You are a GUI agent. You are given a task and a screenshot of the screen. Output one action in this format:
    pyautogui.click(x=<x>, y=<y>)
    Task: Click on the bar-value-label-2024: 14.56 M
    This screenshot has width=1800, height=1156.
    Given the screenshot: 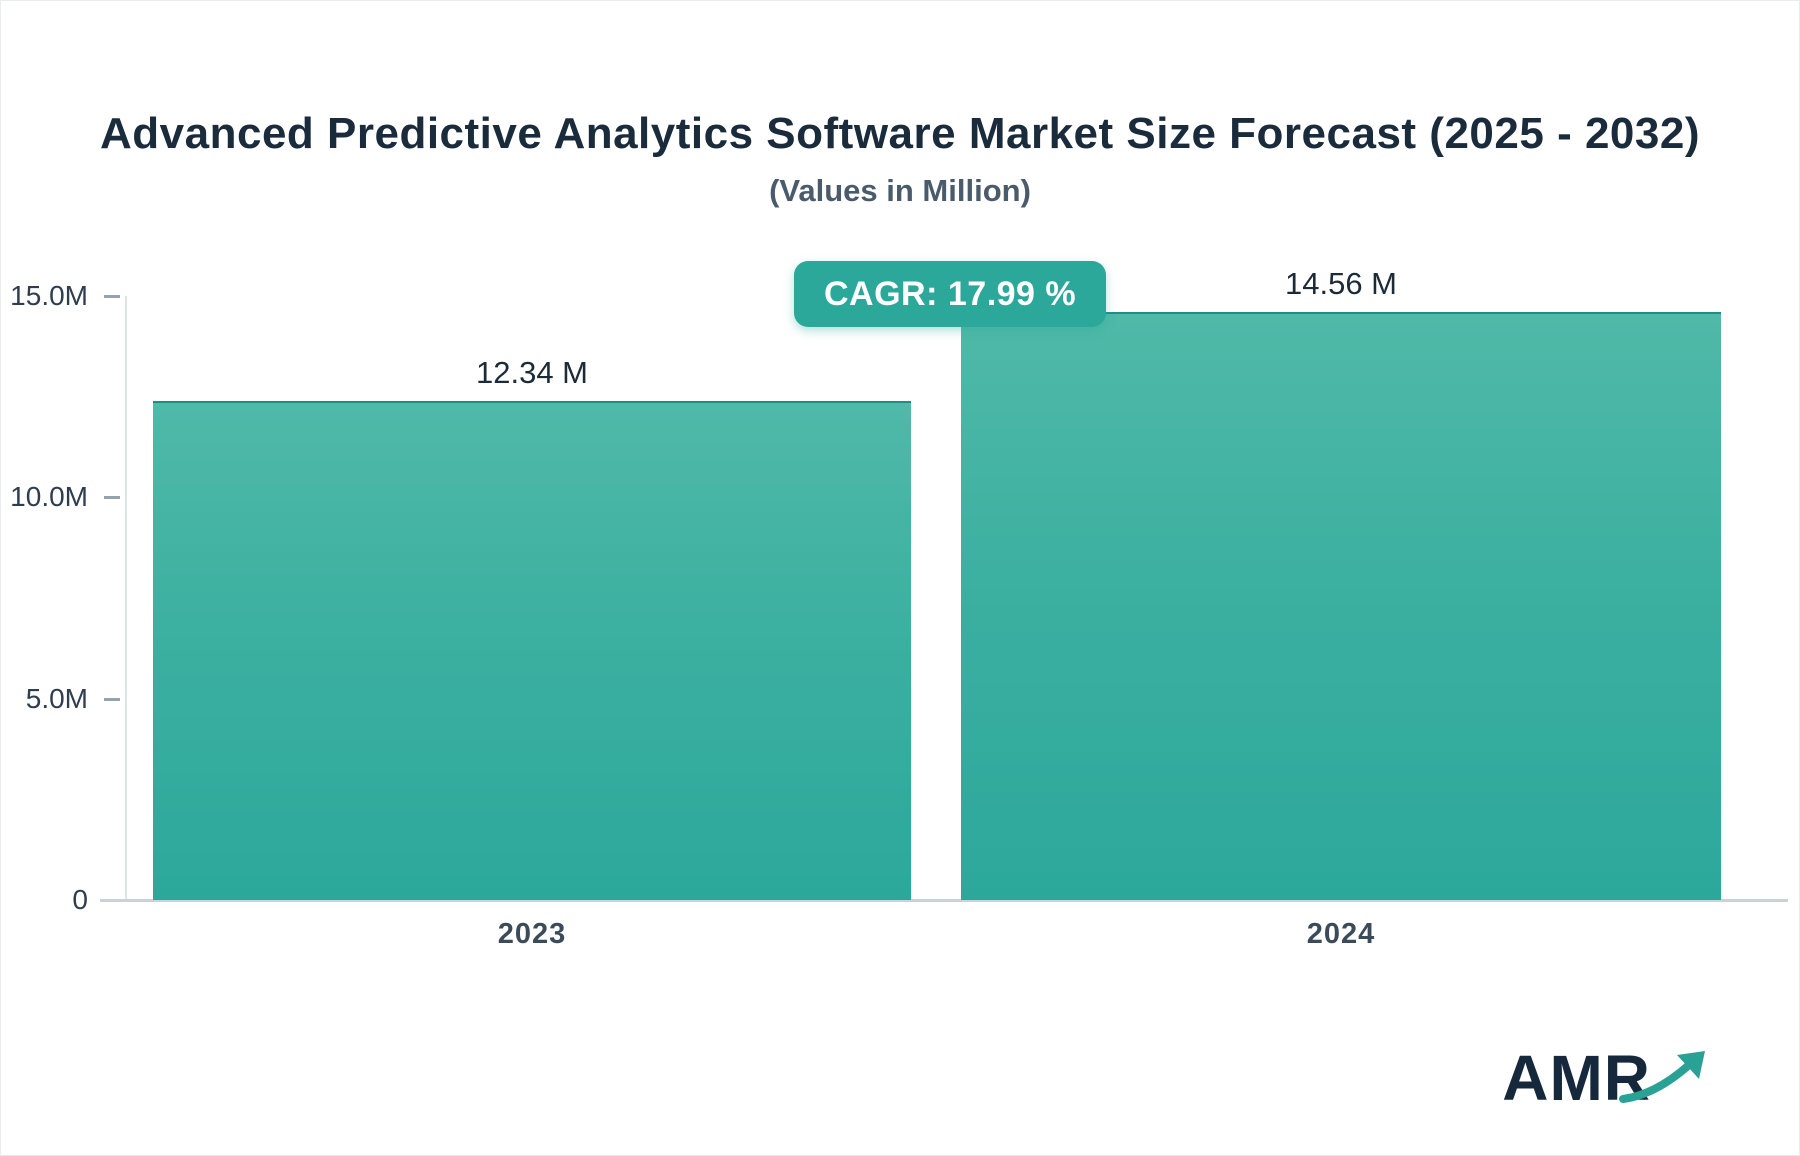 What is the action you would take?
    pyautogui.click(x=1340, y=283)
    